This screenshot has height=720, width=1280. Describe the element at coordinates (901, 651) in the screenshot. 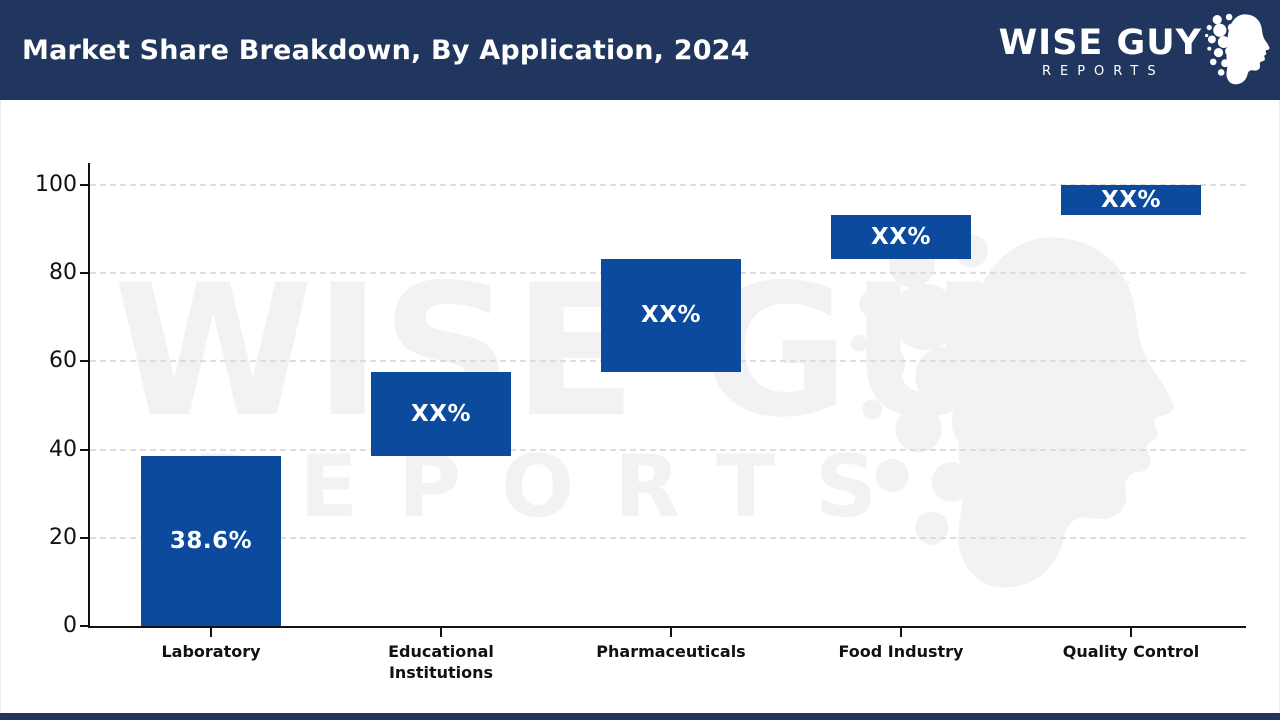

I see `x-tick-label: Food Industry` at that location.